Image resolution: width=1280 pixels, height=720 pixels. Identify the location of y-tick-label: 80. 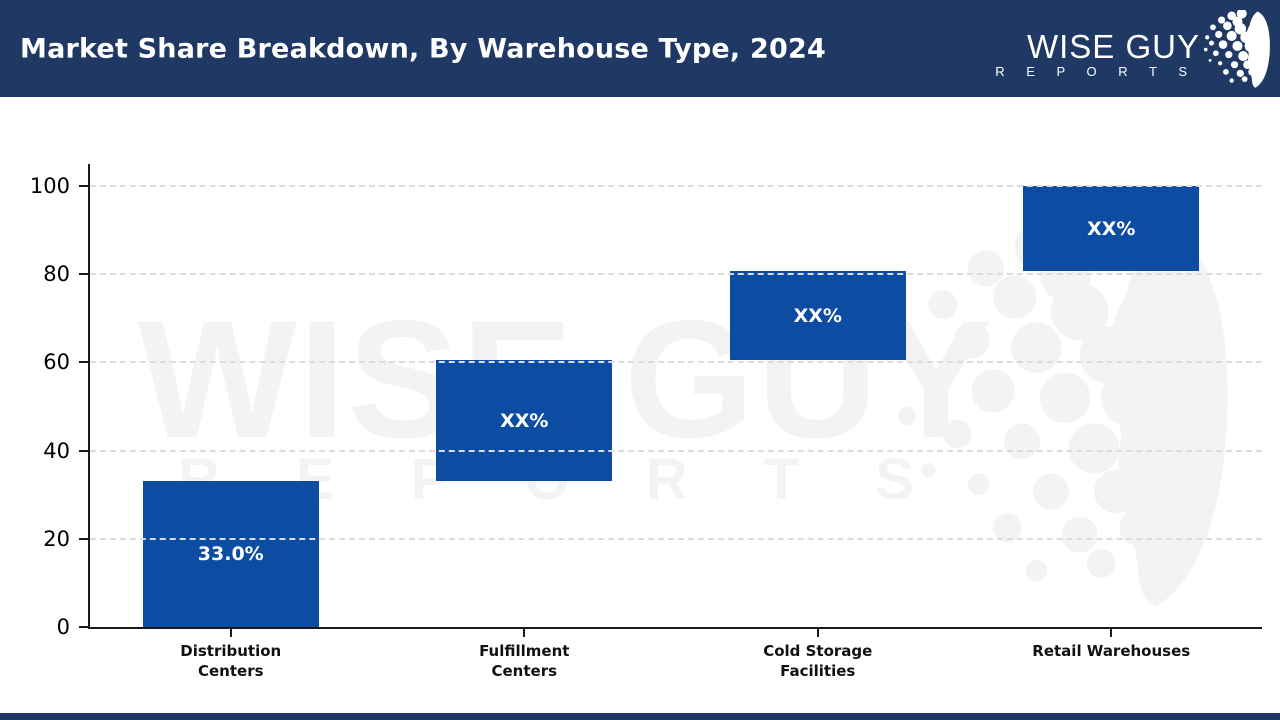
(56, 274).